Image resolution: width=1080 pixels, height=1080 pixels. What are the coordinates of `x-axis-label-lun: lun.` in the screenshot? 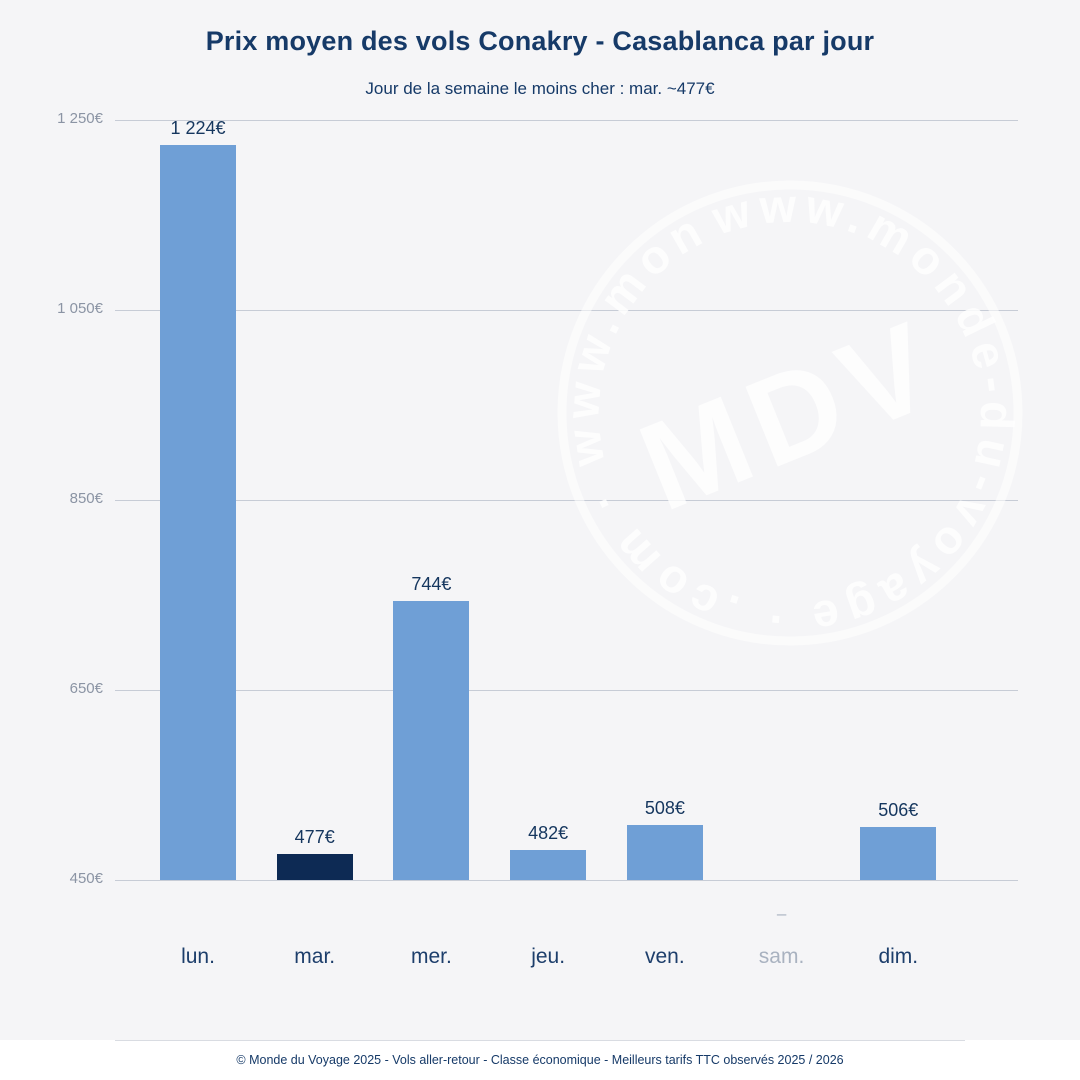 It's located at (198, 956).